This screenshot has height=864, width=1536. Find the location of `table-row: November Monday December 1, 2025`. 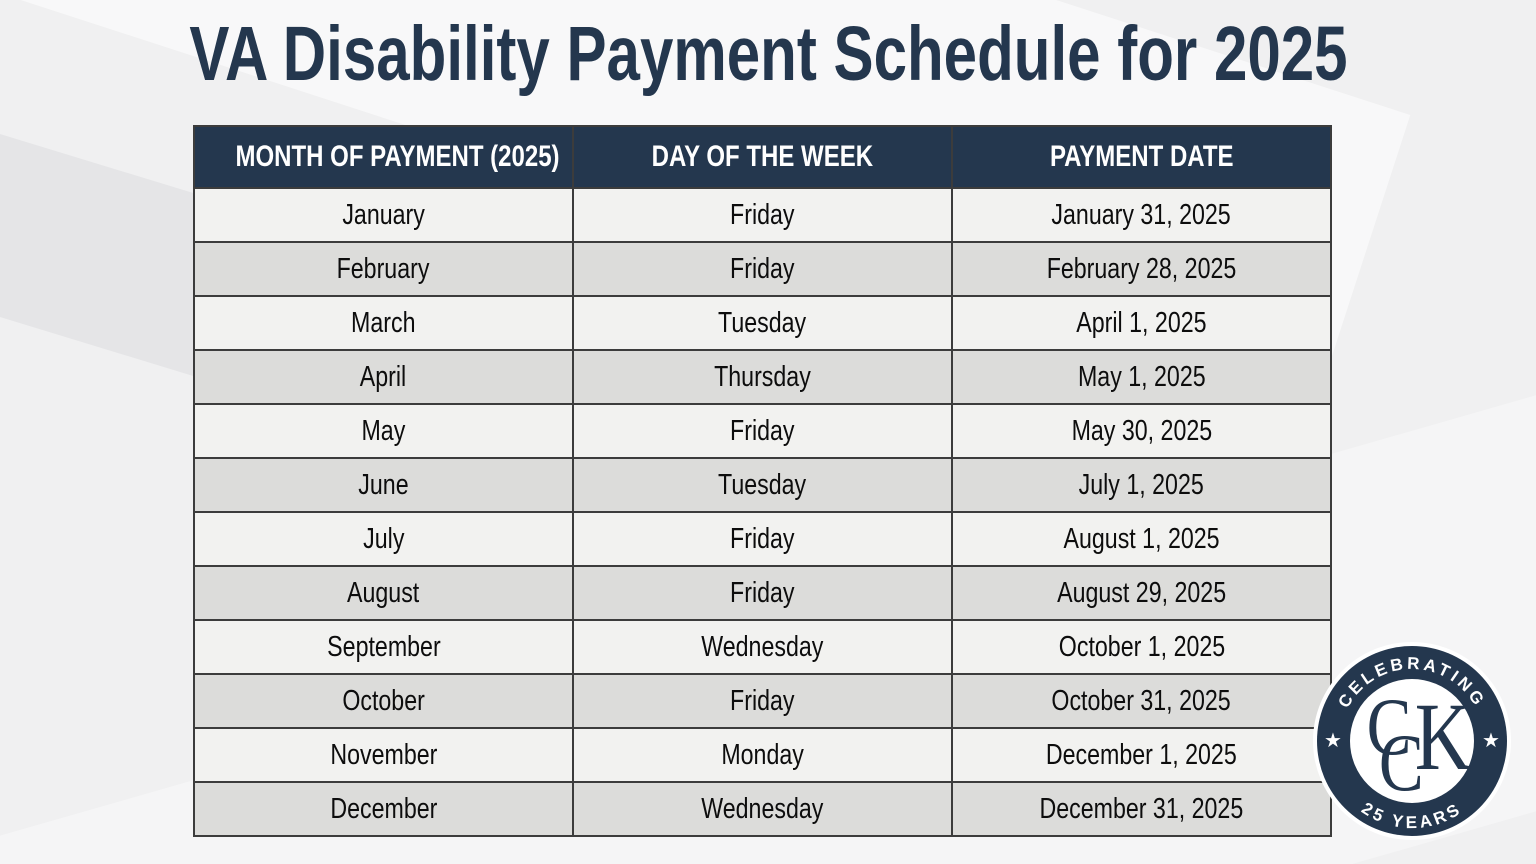

table-row: November Monday December 1, 2025 is located at coordinates (762, 755).